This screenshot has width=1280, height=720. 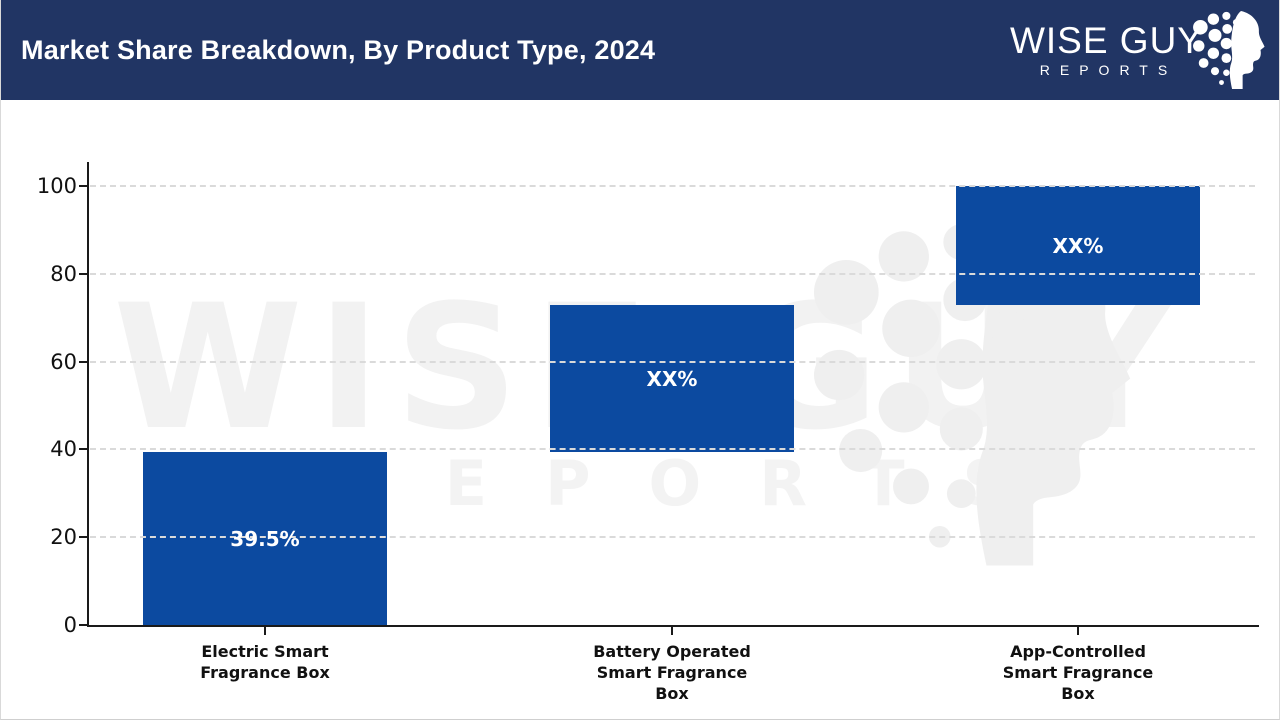 I want to click on y-tick-label: 20, so click(x=63, y=537).